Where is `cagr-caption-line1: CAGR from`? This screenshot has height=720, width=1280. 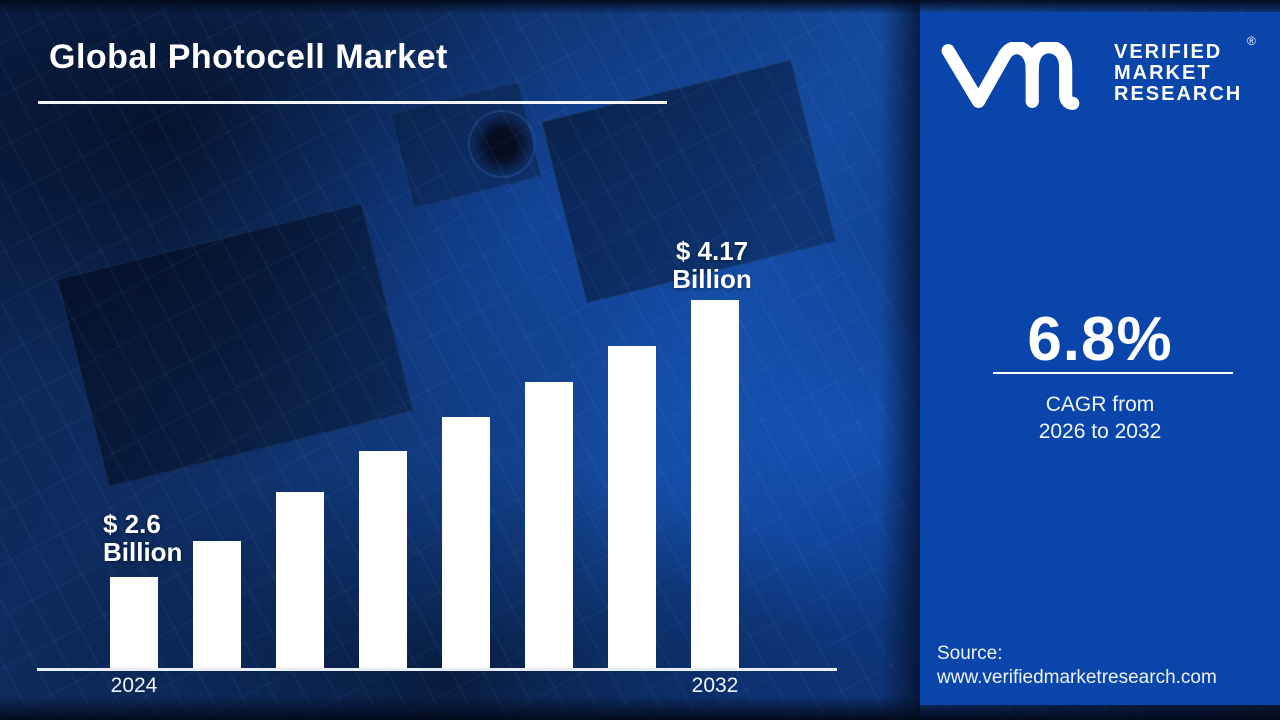
cagr-caption-line1: CAGR from is located at coordinates (1100, 404).